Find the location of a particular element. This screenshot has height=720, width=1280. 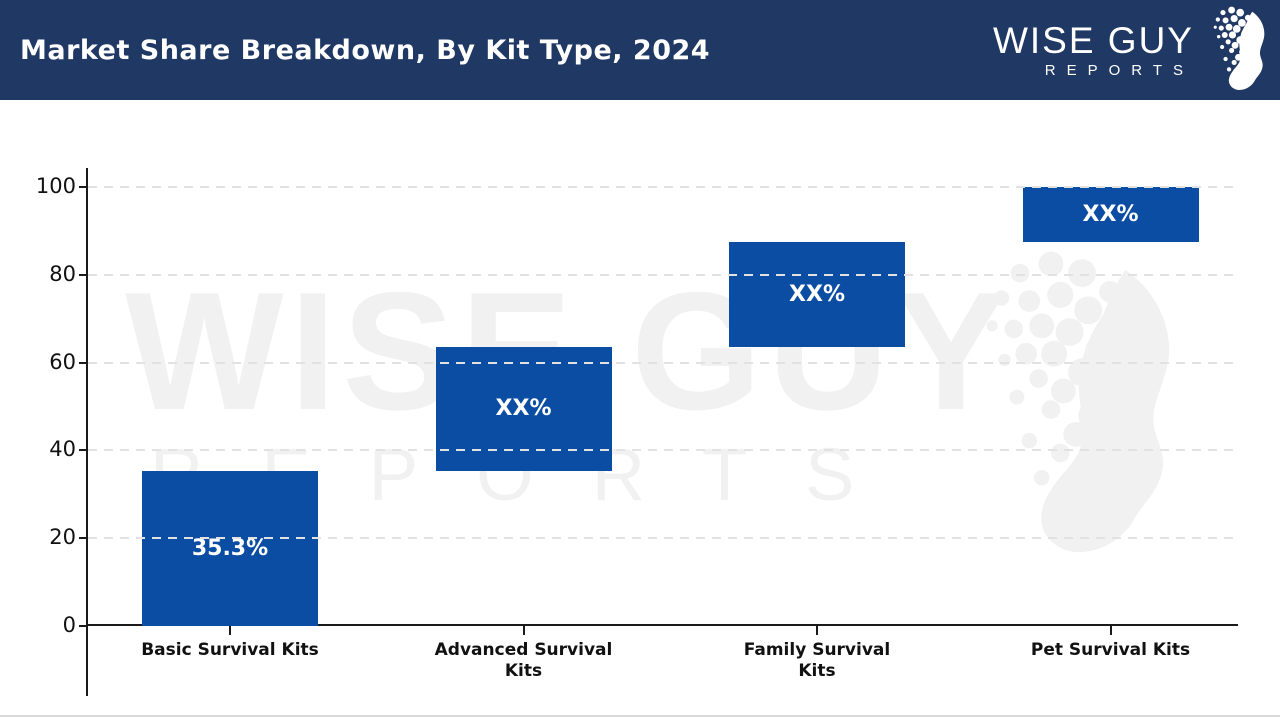

x-category-label: Pet Survival Kits is located at coordinates (1110, 650).